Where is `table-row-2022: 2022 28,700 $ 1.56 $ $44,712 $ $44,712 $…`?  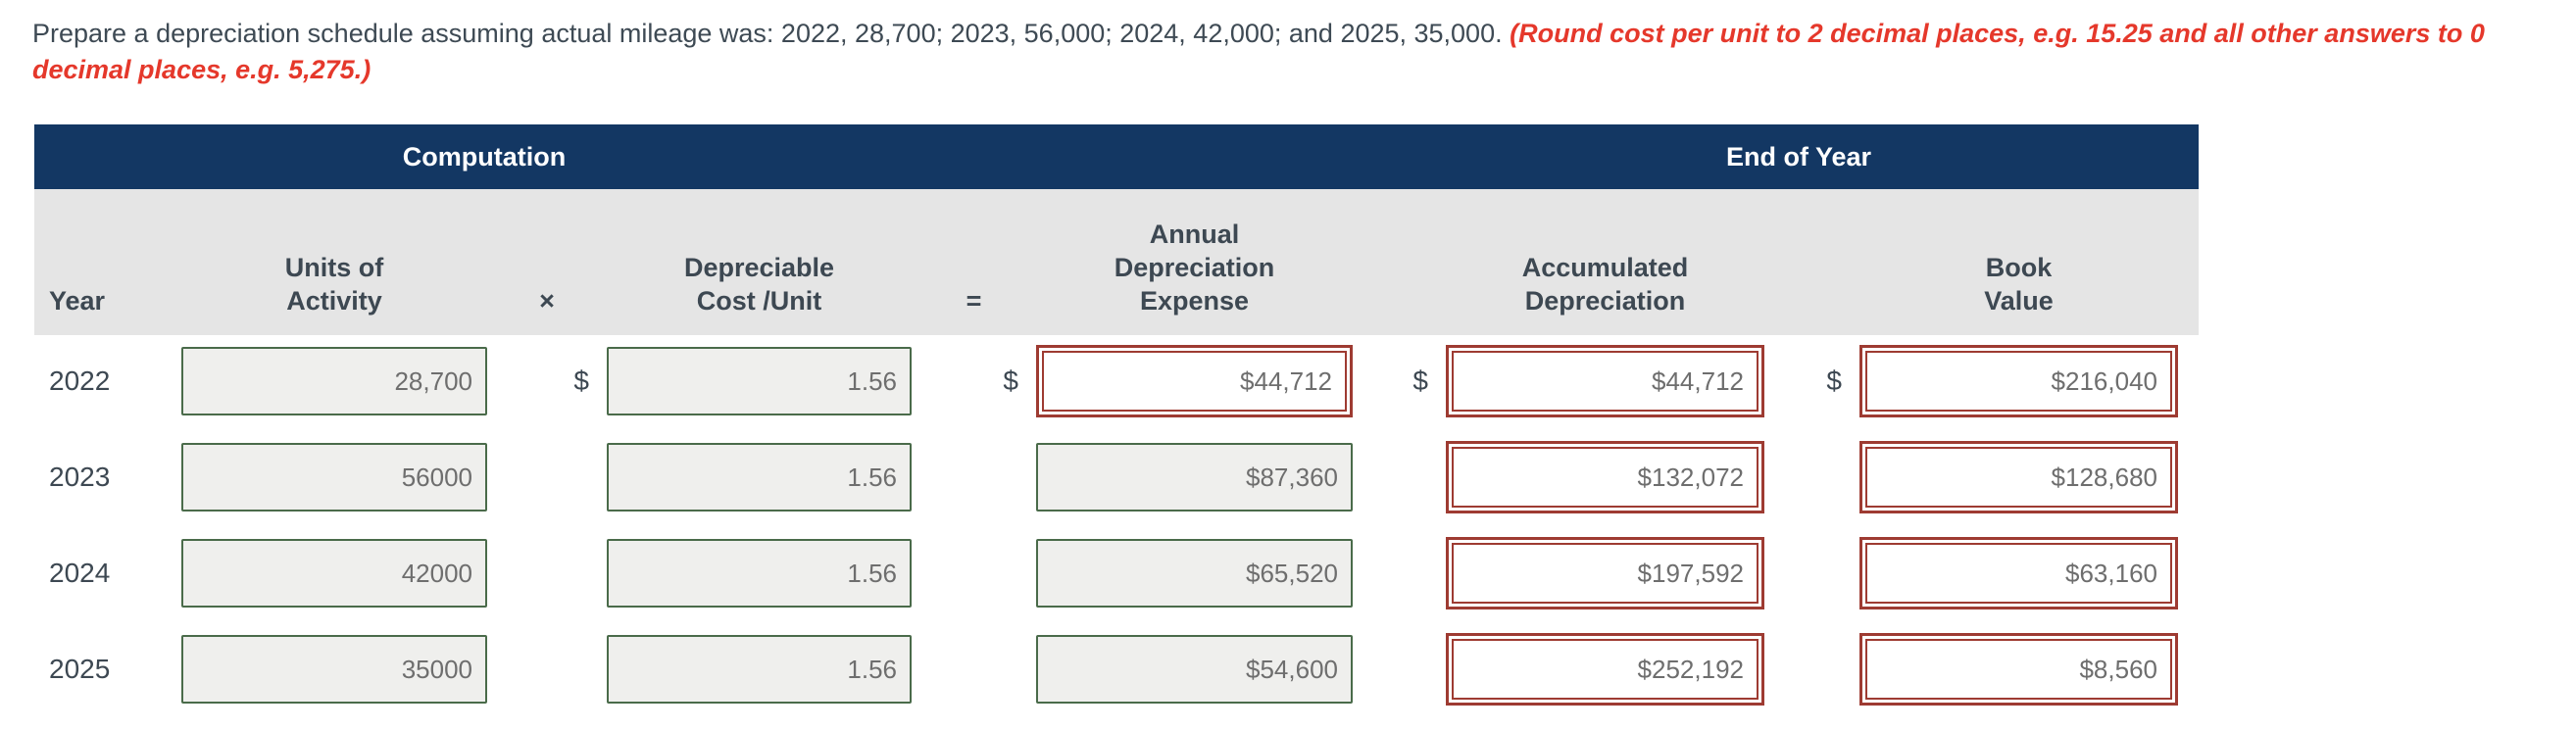
table-row-2022: 2022 28,700 $ 1.56 $ $44,712 $ $44,712 $… is located at coordinates (1116, 381).